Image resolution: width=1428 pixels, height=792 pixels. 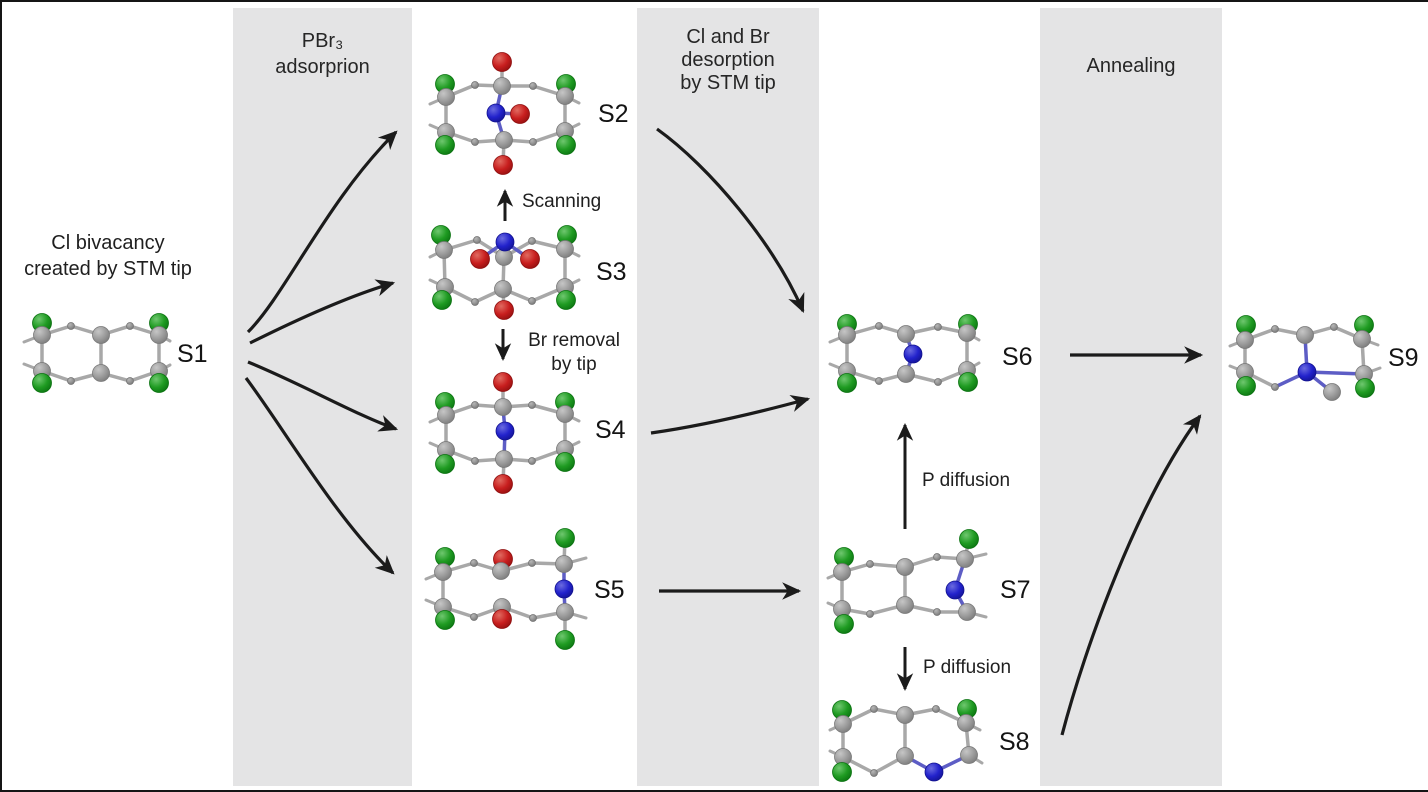 I want to click on molecule-s9, so click(x=1305, y=358).